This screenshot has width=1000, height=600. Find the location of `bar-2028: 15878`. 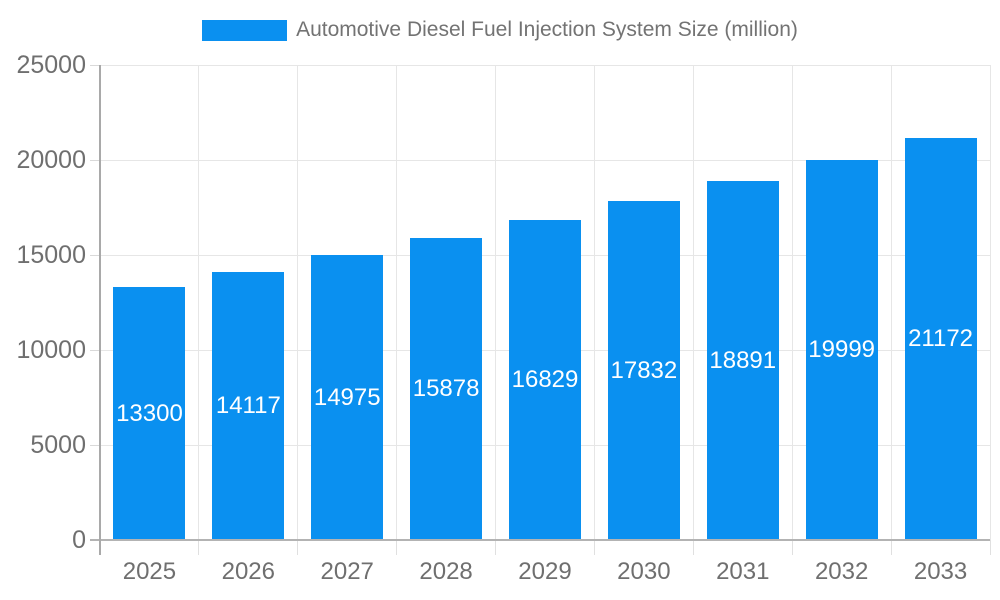

bar-2028: 15878 is located at coordinates (446, 389).